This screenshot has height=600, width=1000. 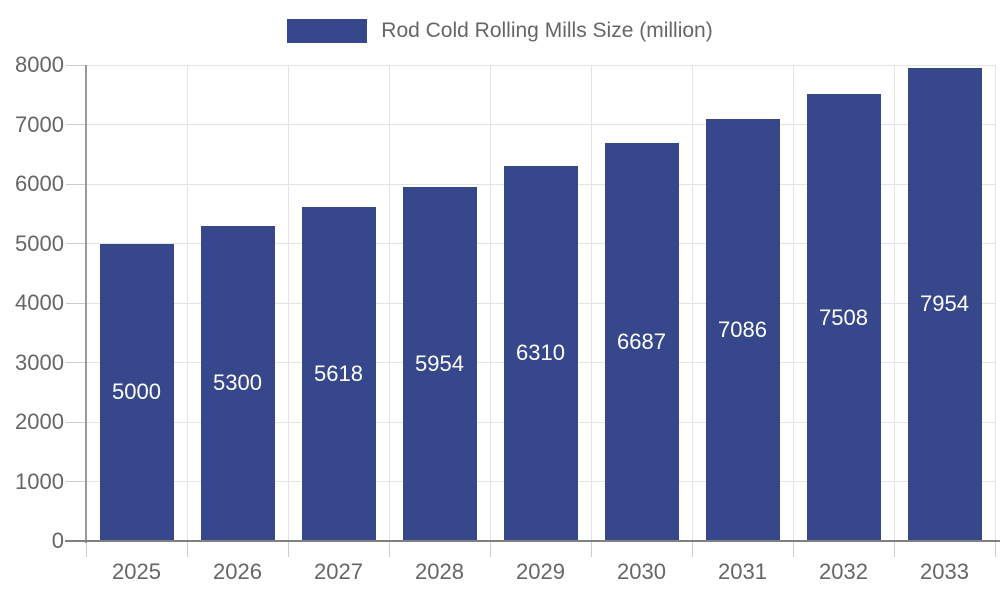 I want to click on bar-value-label: 7954, so click(x=944, y=304).